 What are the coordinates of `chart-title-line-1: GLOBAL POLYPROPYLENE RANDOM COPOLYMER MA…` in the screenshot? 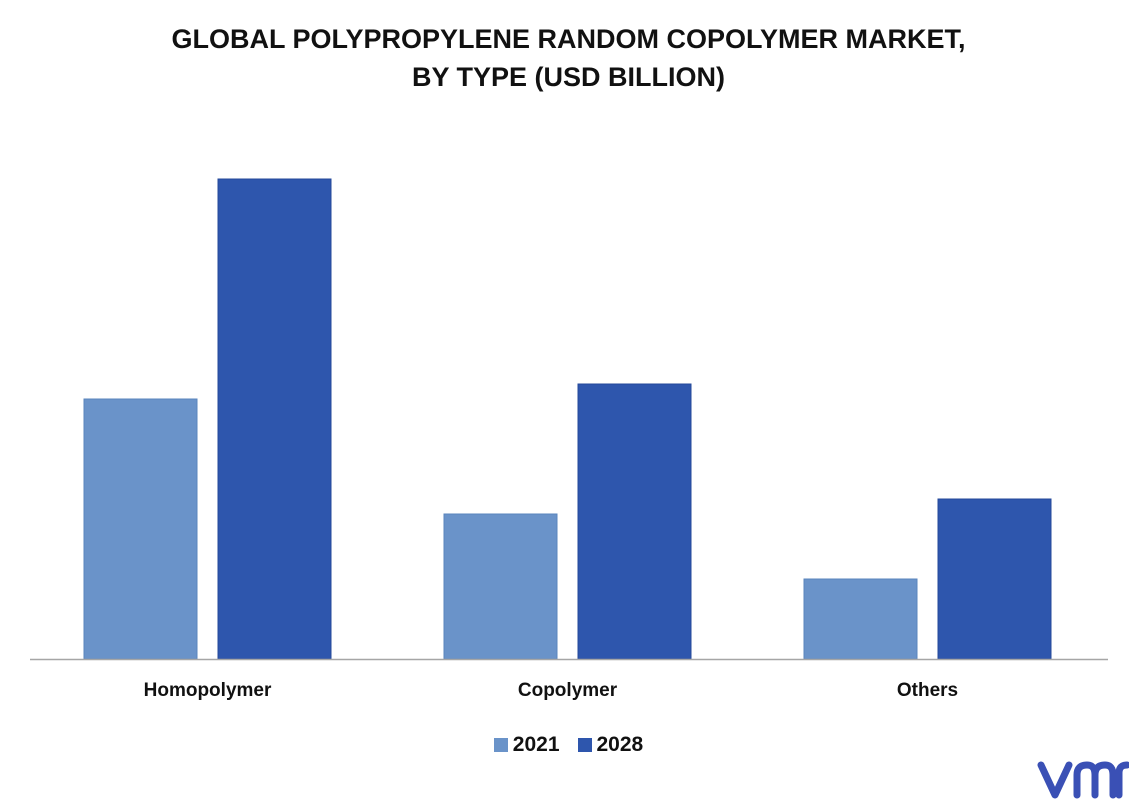 It's located at (568, 39).